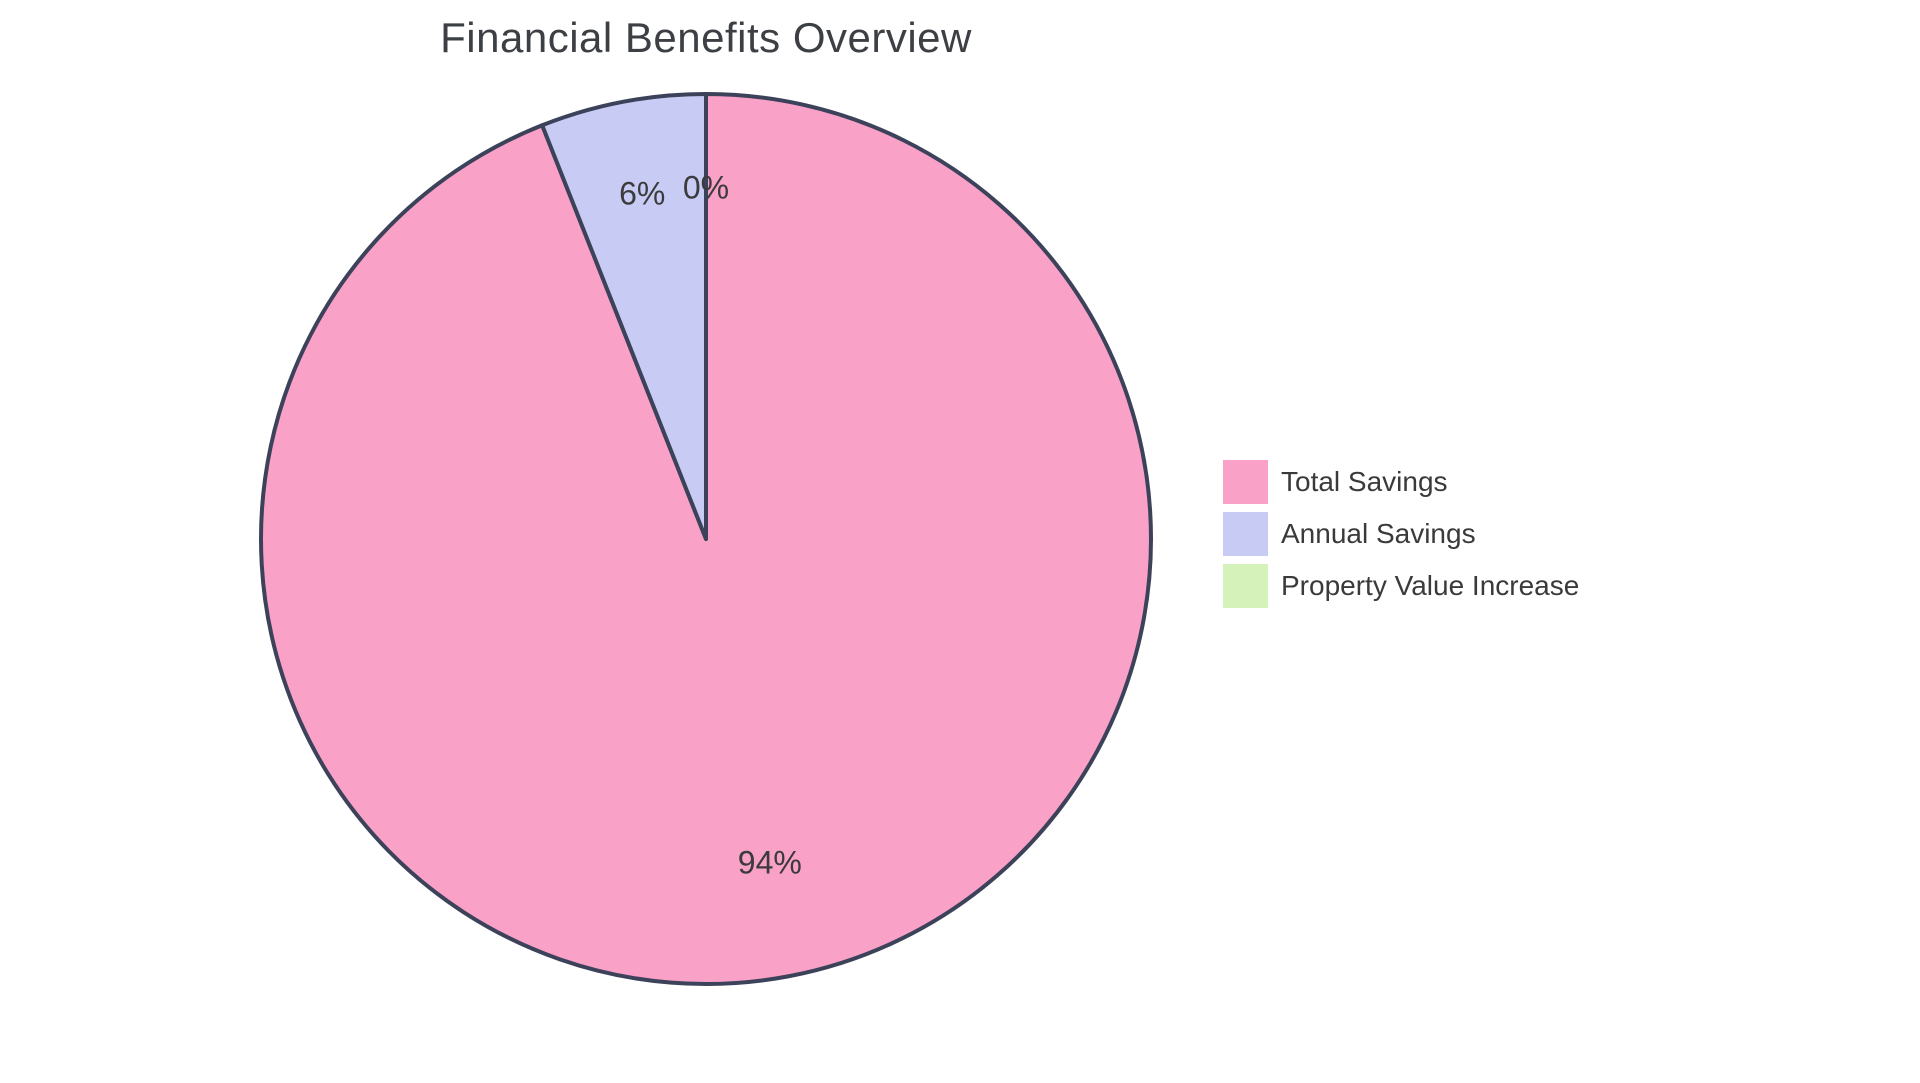 This screenshot has height=1083, width=1920. What do you see at coordinates (706, 188) in the screenshot?
I see `pie-slice-label-property-value-increase: 0%` at bounding box center [706, 188].